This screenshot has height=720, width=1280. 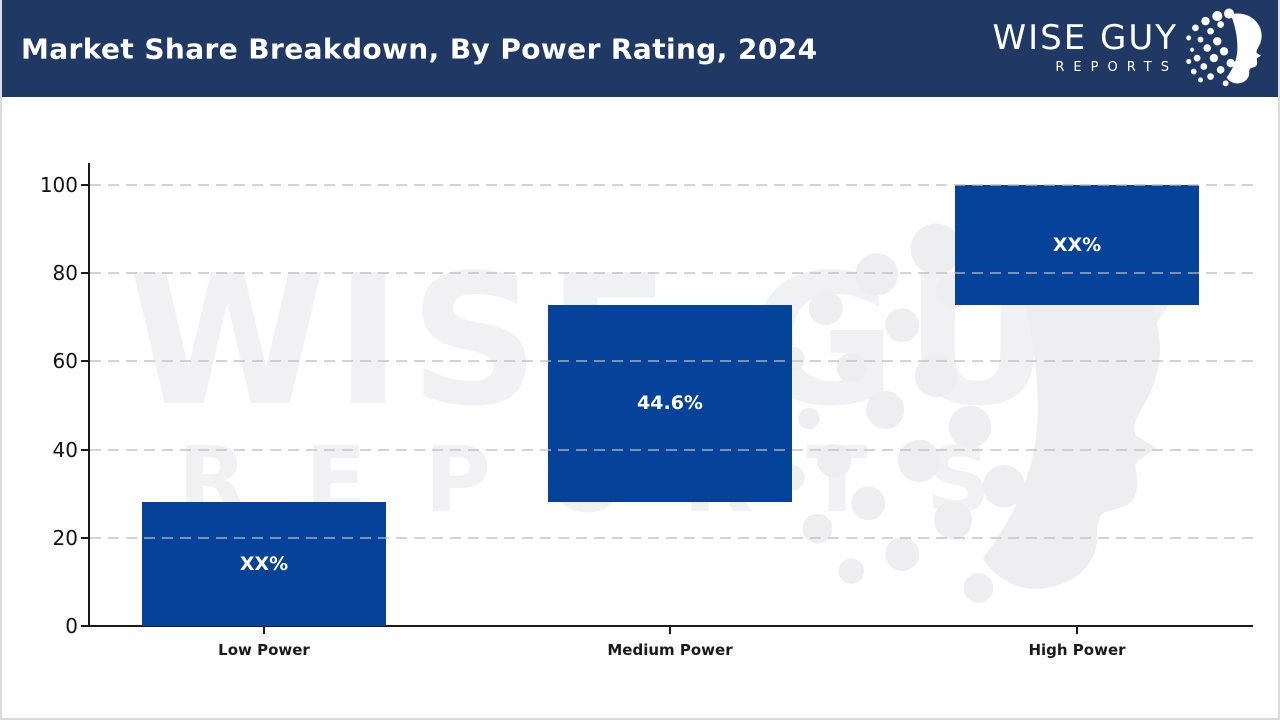 I want to click on gridline-y60, so click(x=671, y=361).